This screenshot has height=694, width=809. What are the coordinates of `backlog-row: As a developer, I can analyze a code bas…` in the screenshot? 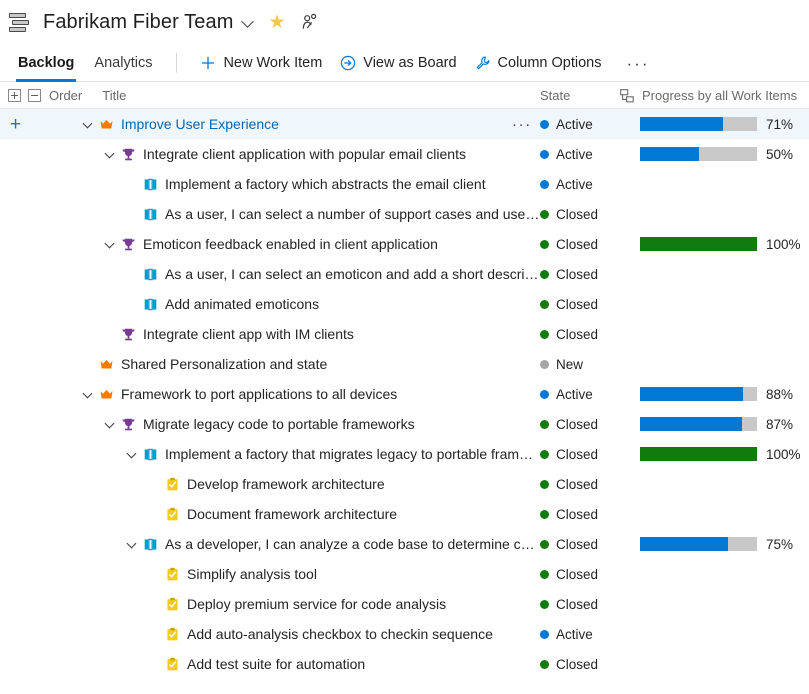 It's located at (404, 544).